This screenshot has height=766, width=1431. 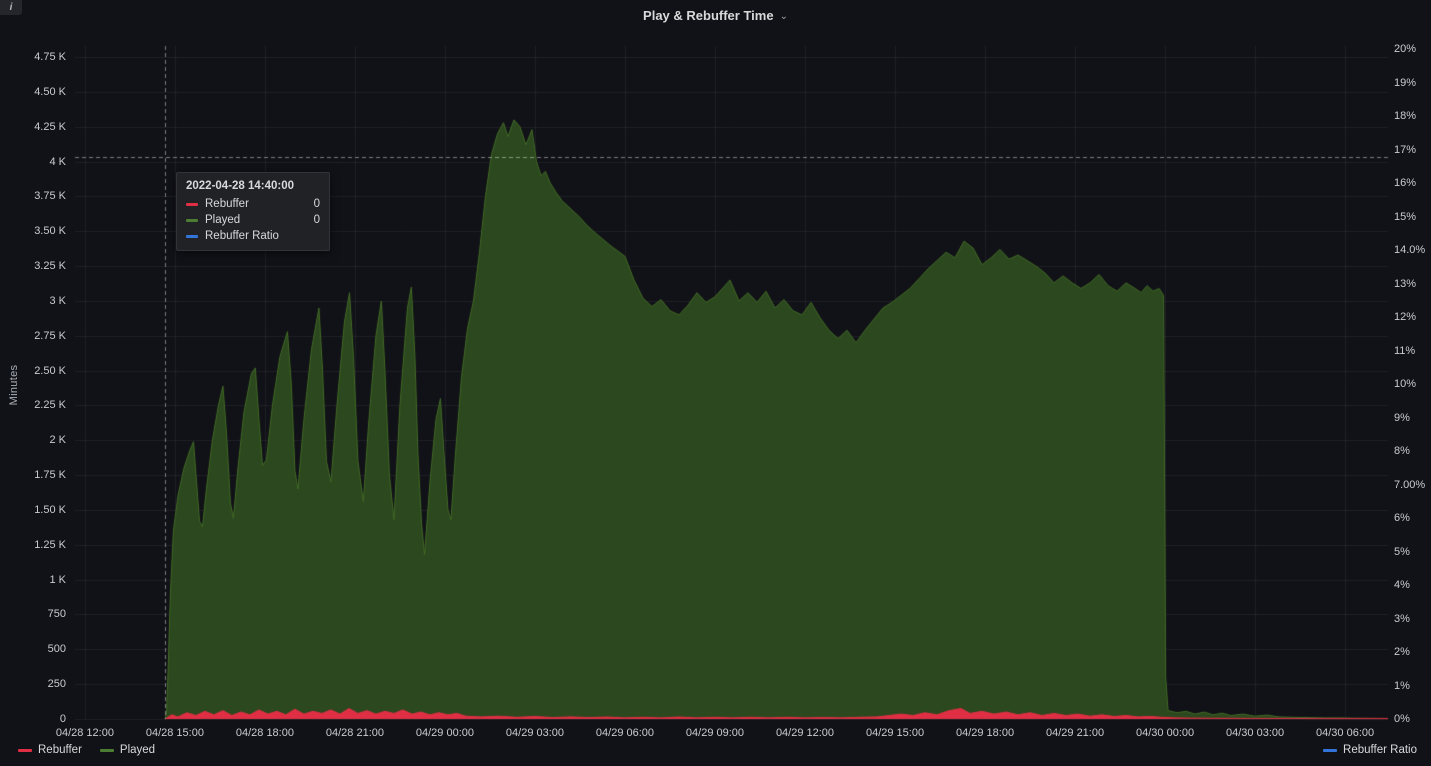 What do you see at coordinates (1402, 618) in the screenshot?
I see `y-axis-right-tick-label: 3%` at bounding box center [1402, 618].